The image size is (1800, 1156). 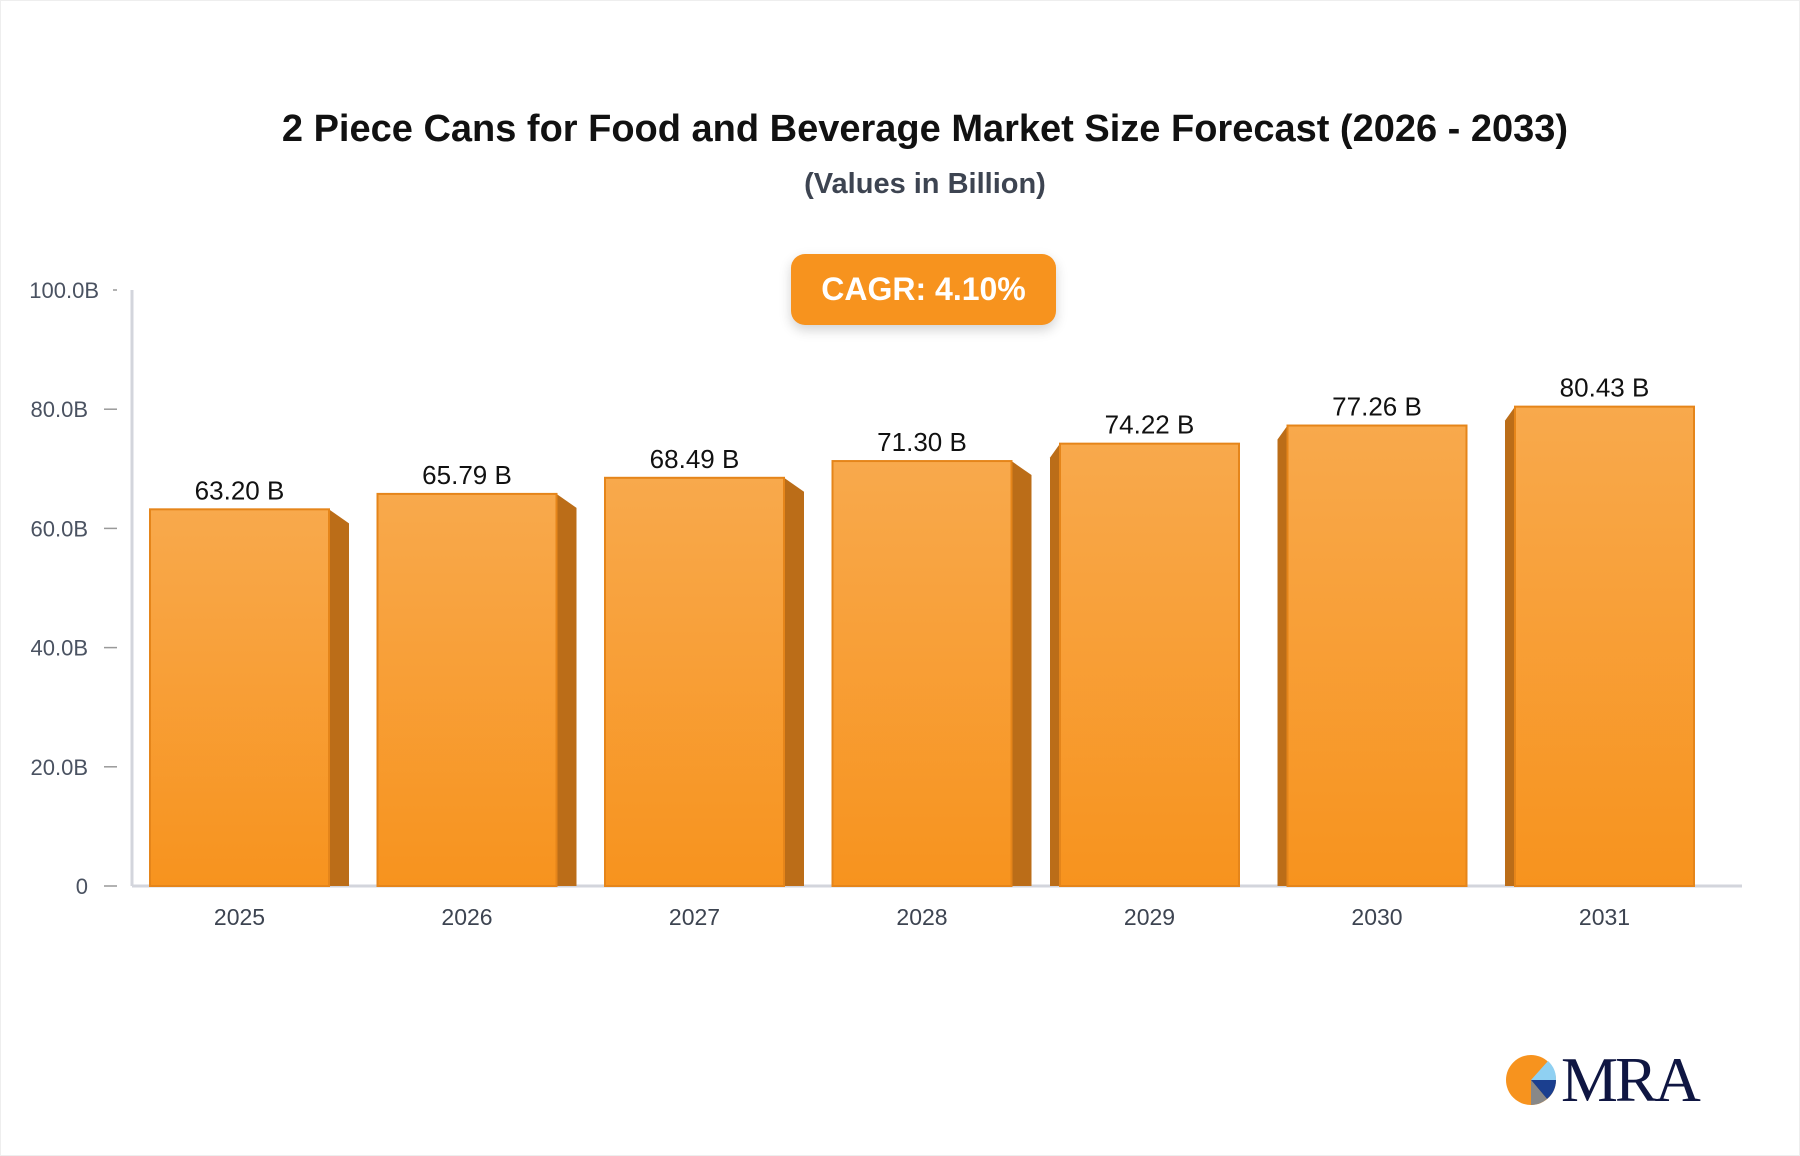 I want to click on data-label: 63.20 B, so click(x=240, y=490).